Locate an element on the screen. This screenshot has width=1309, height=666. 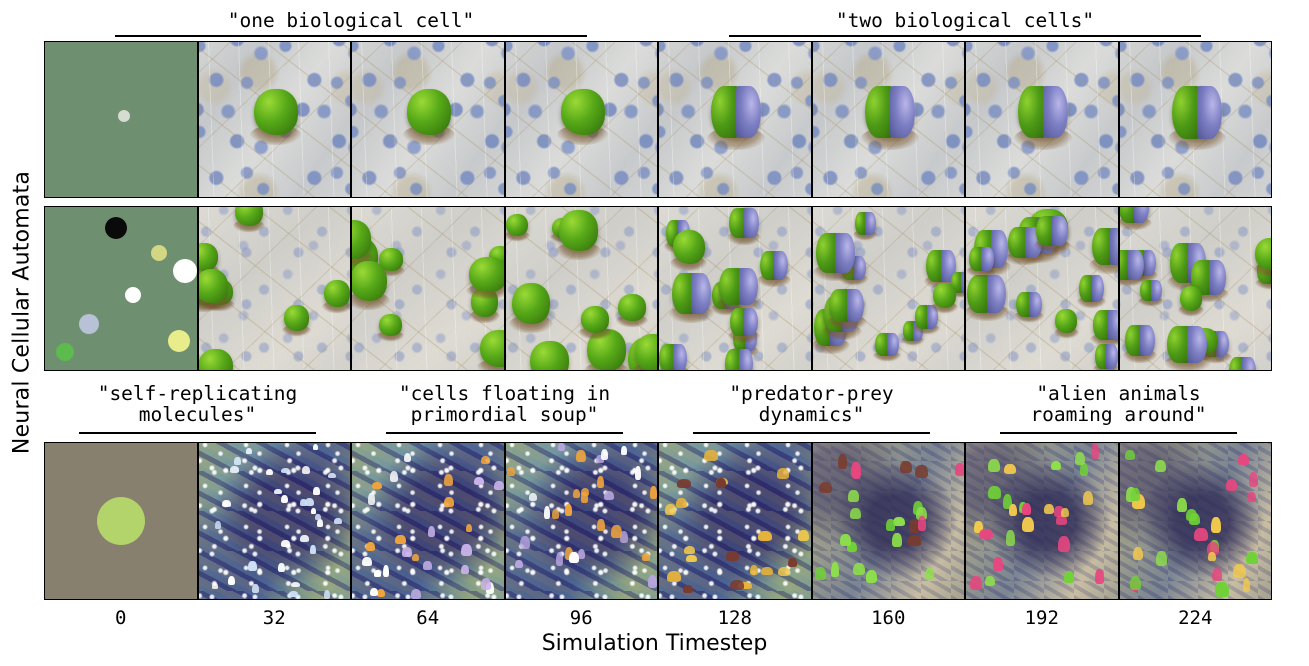
simulation-panel-r1-t96 is located at coordinates (581, 119).